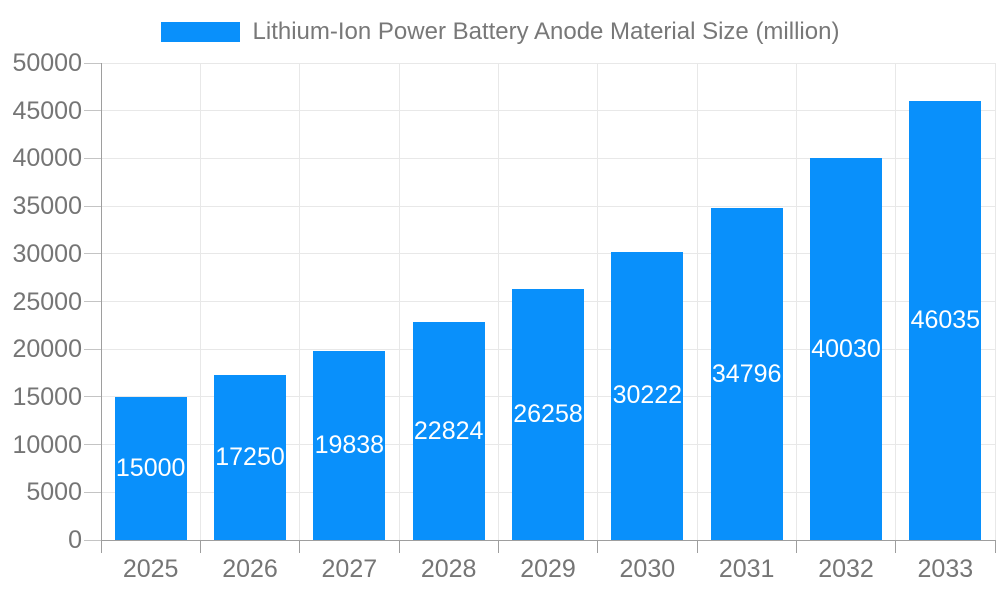 The image size is (1000, 600). What do you see at coordinates (746, 569) in the screenshot?
I see `x-axis-category-label: 2031` at bounding box center [746, 569].